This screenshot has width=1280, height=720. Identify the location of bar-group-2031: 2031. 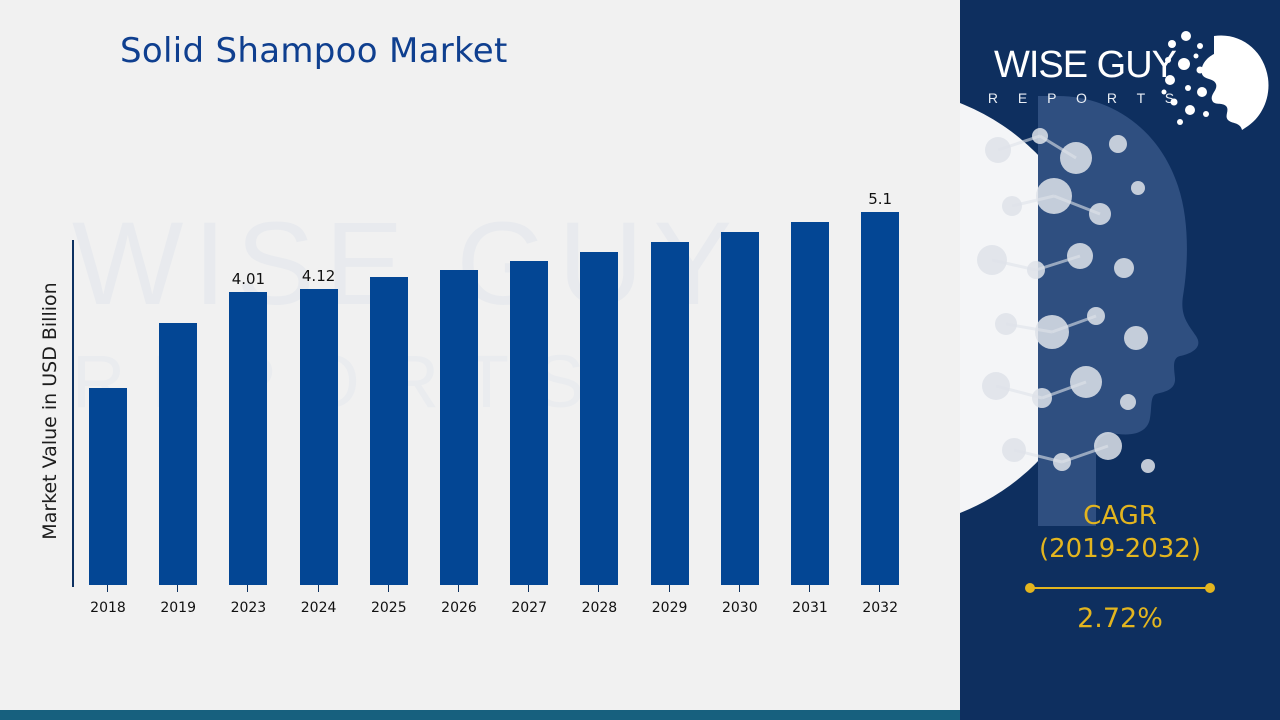
(810, 383).